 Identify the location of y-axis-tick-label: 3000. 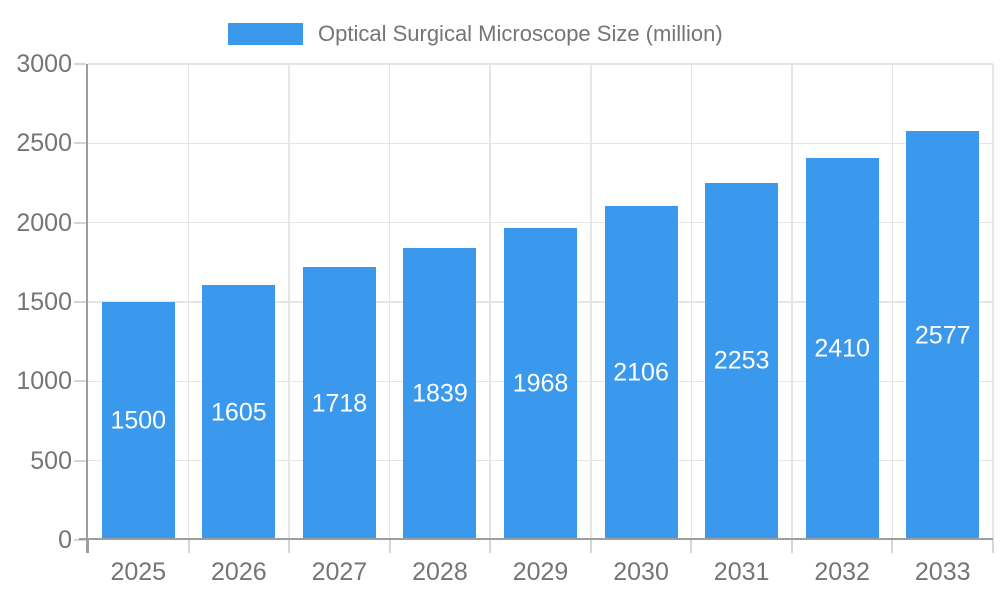
(44, 64).